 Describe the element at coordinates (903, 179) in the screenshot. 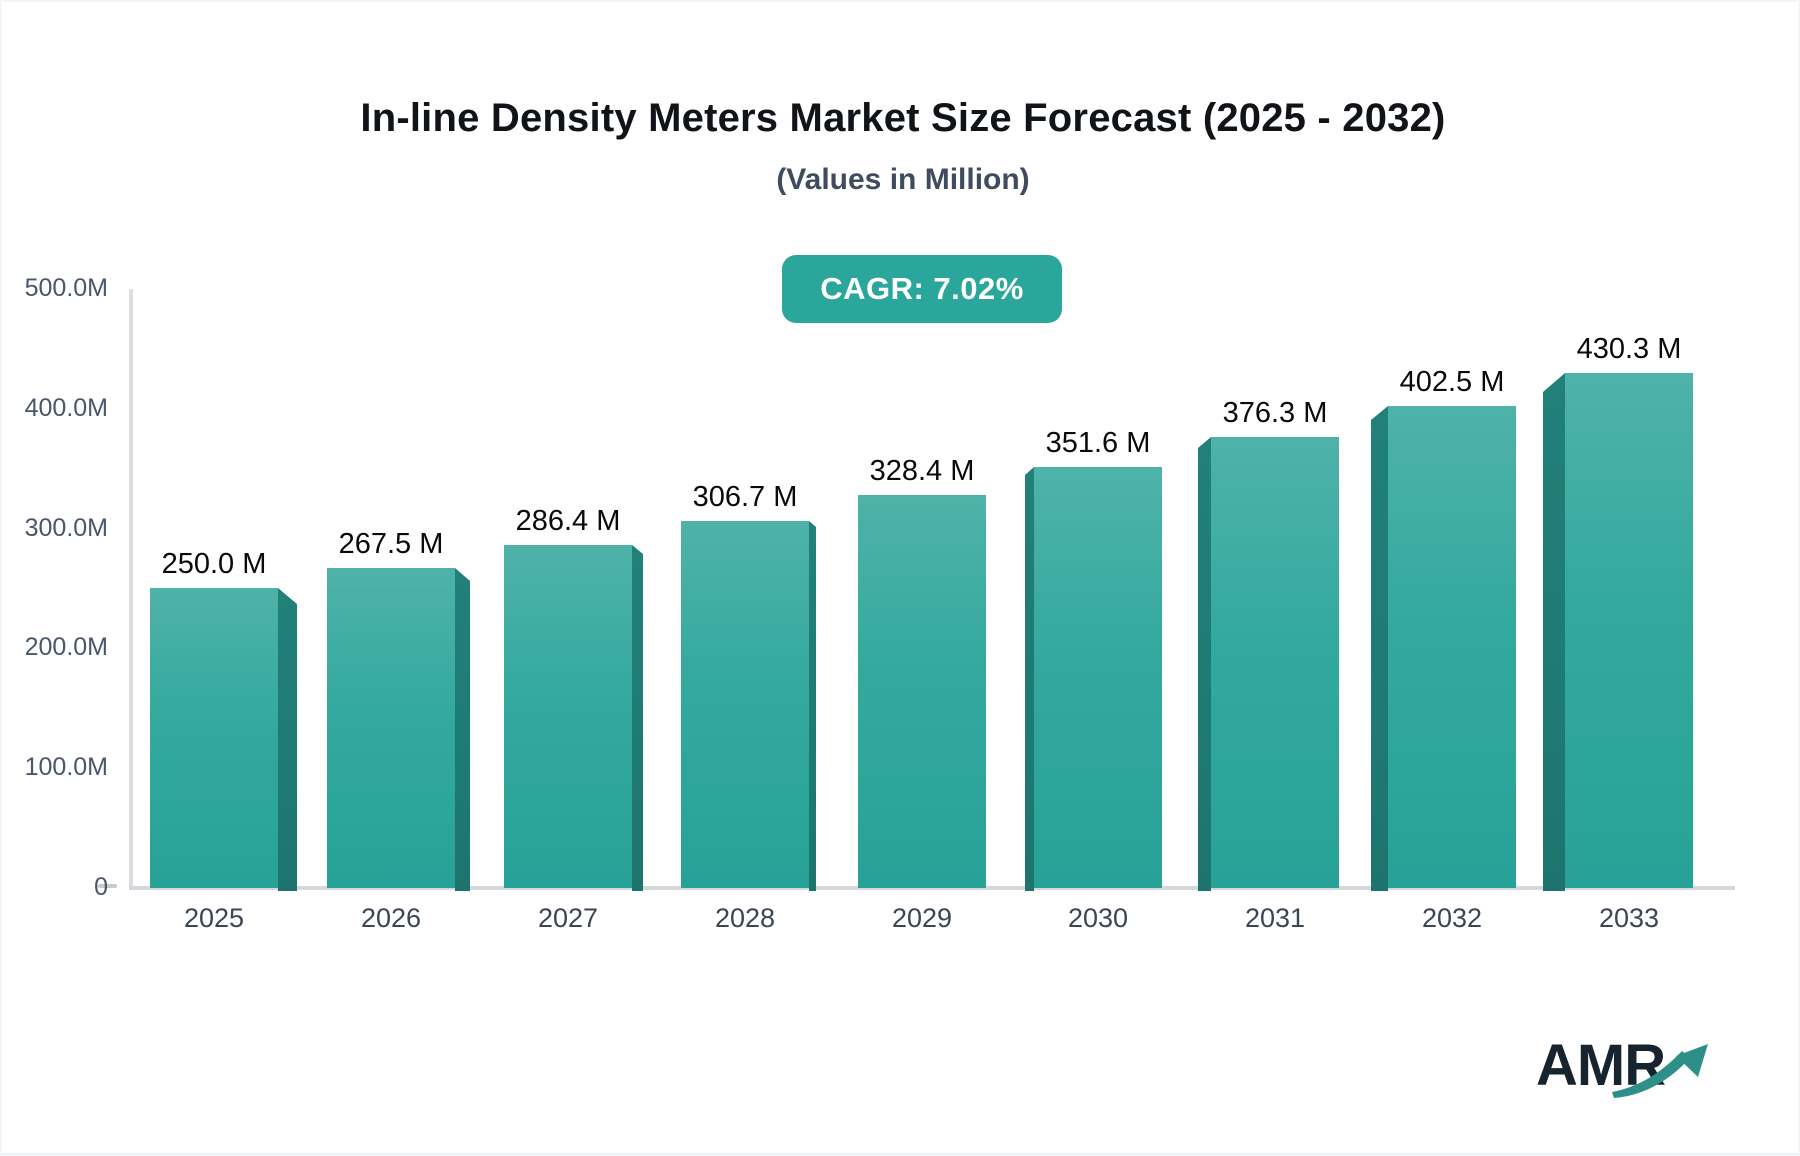

I see `chart-subtitle: (Values in Million)` at that location.